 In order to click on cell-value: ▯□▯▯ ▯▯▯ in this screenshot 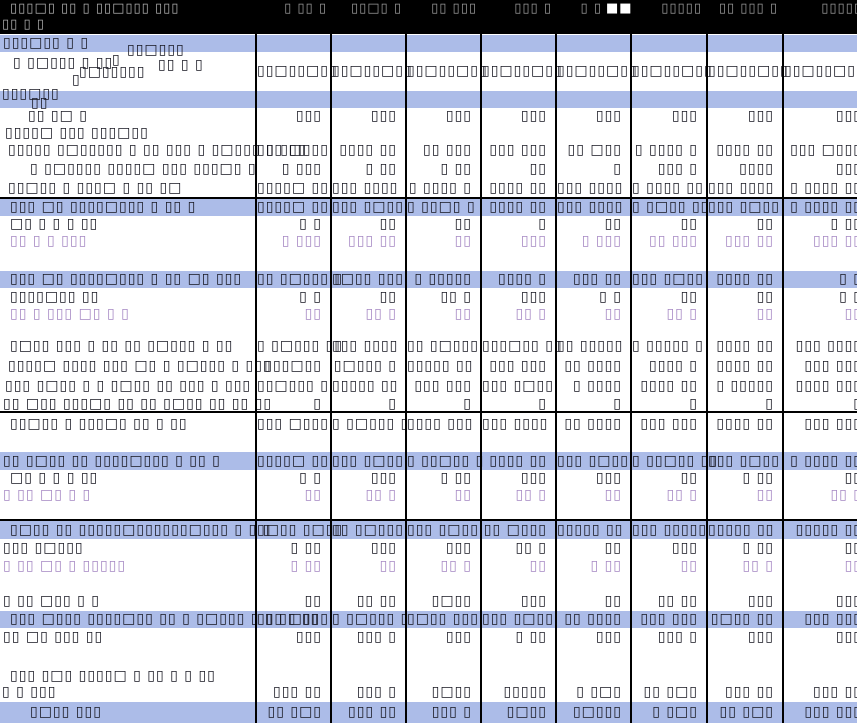, I will do `click(443, 619)`.